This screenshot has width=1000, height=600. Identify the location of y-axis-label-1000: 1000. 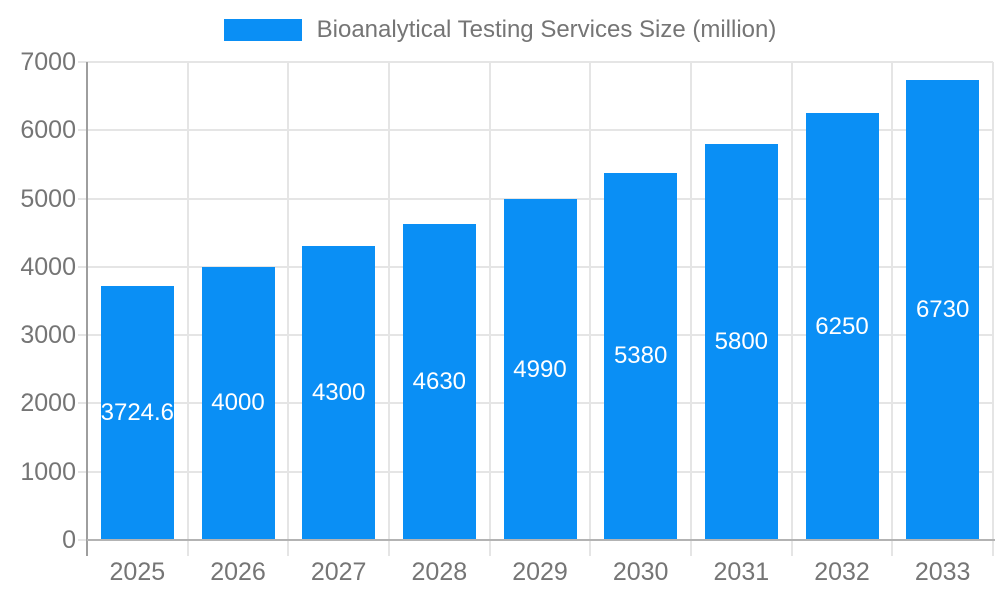
(48, 471).